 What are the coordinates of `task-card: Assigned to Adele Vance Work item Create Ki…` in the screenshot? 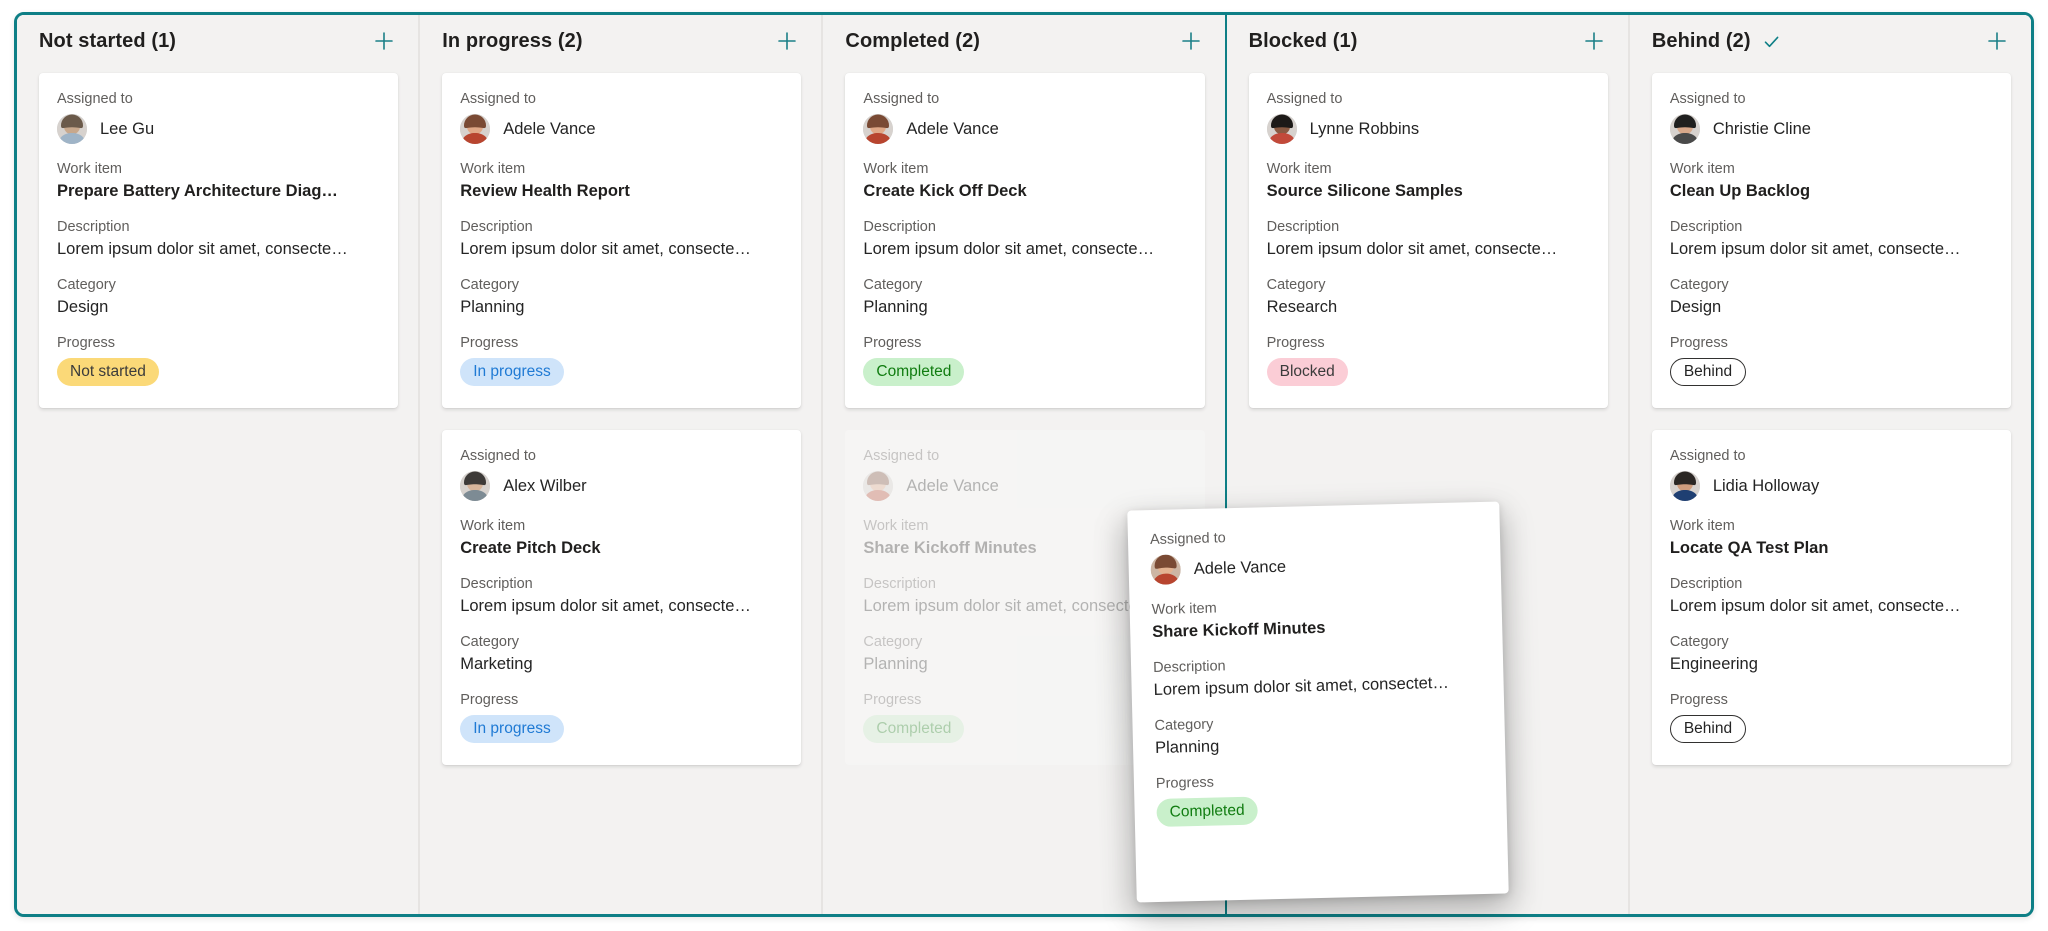 It's located at (1025, 240).